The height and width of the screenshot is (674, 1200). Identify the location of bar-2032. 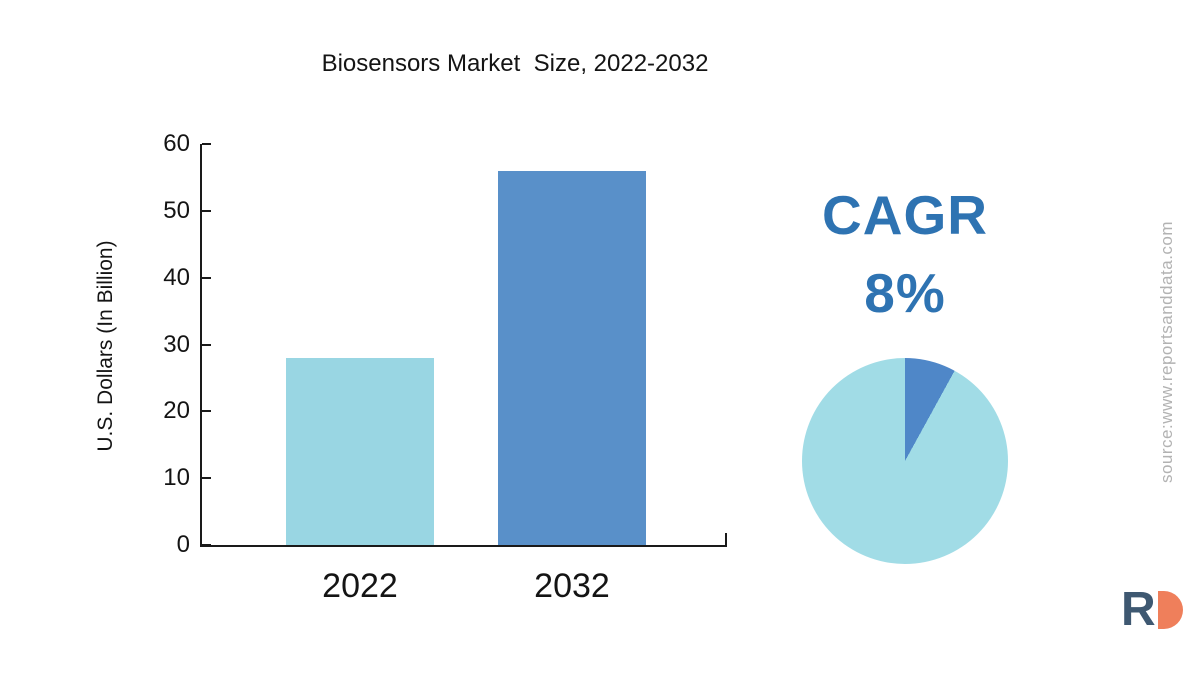
(572, 357).